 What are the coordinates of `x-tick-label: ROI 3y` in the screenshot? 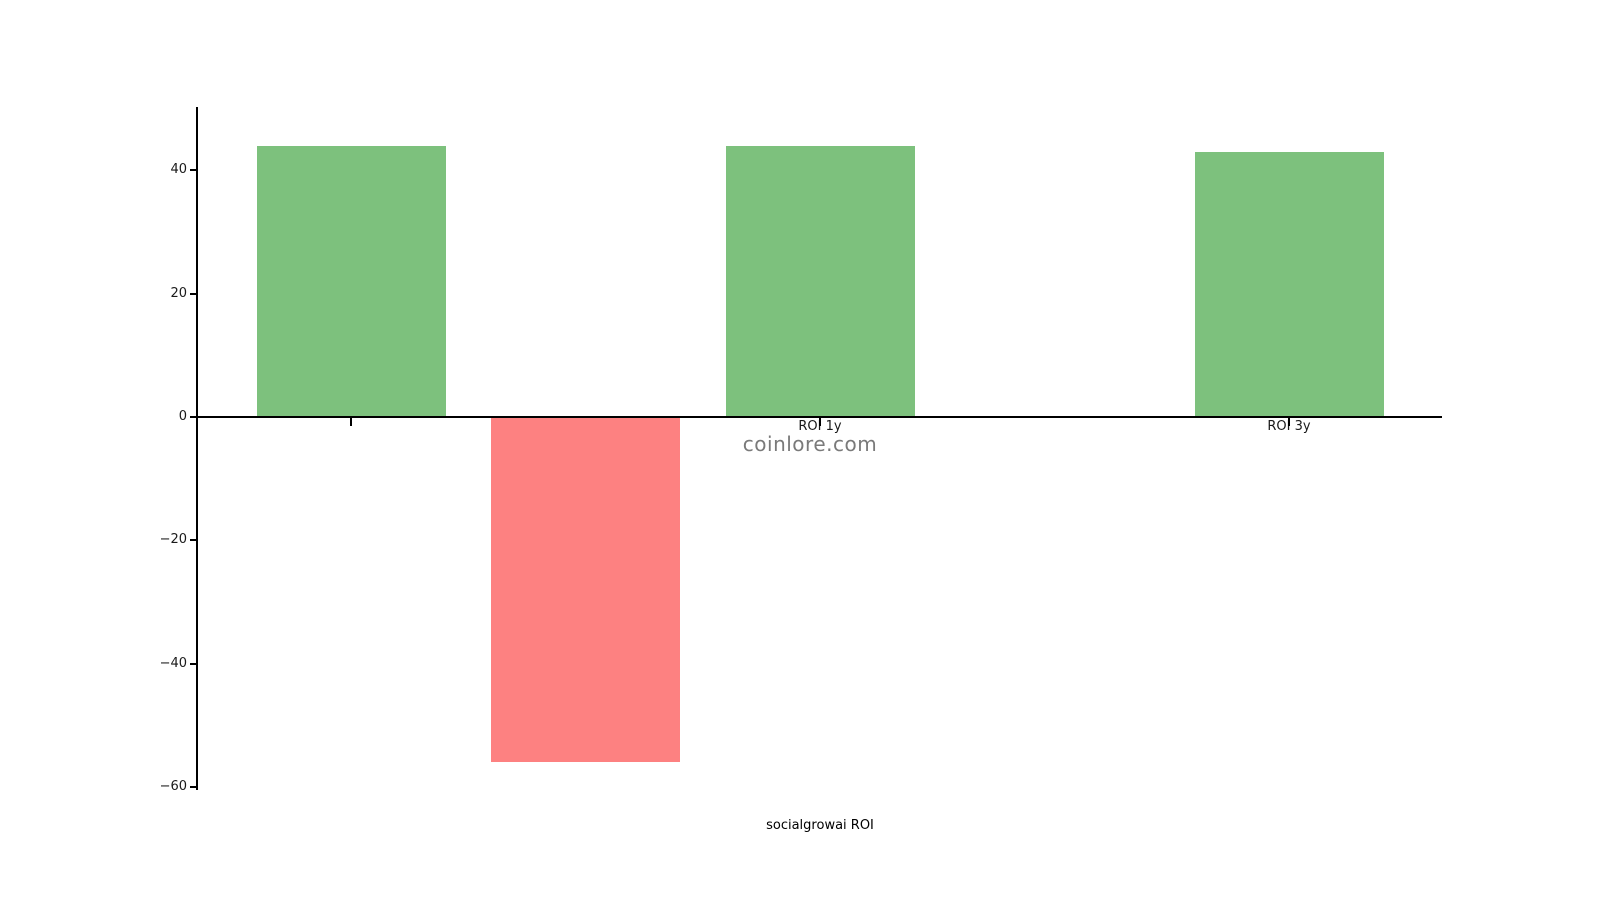 It's located at (1289, 426).